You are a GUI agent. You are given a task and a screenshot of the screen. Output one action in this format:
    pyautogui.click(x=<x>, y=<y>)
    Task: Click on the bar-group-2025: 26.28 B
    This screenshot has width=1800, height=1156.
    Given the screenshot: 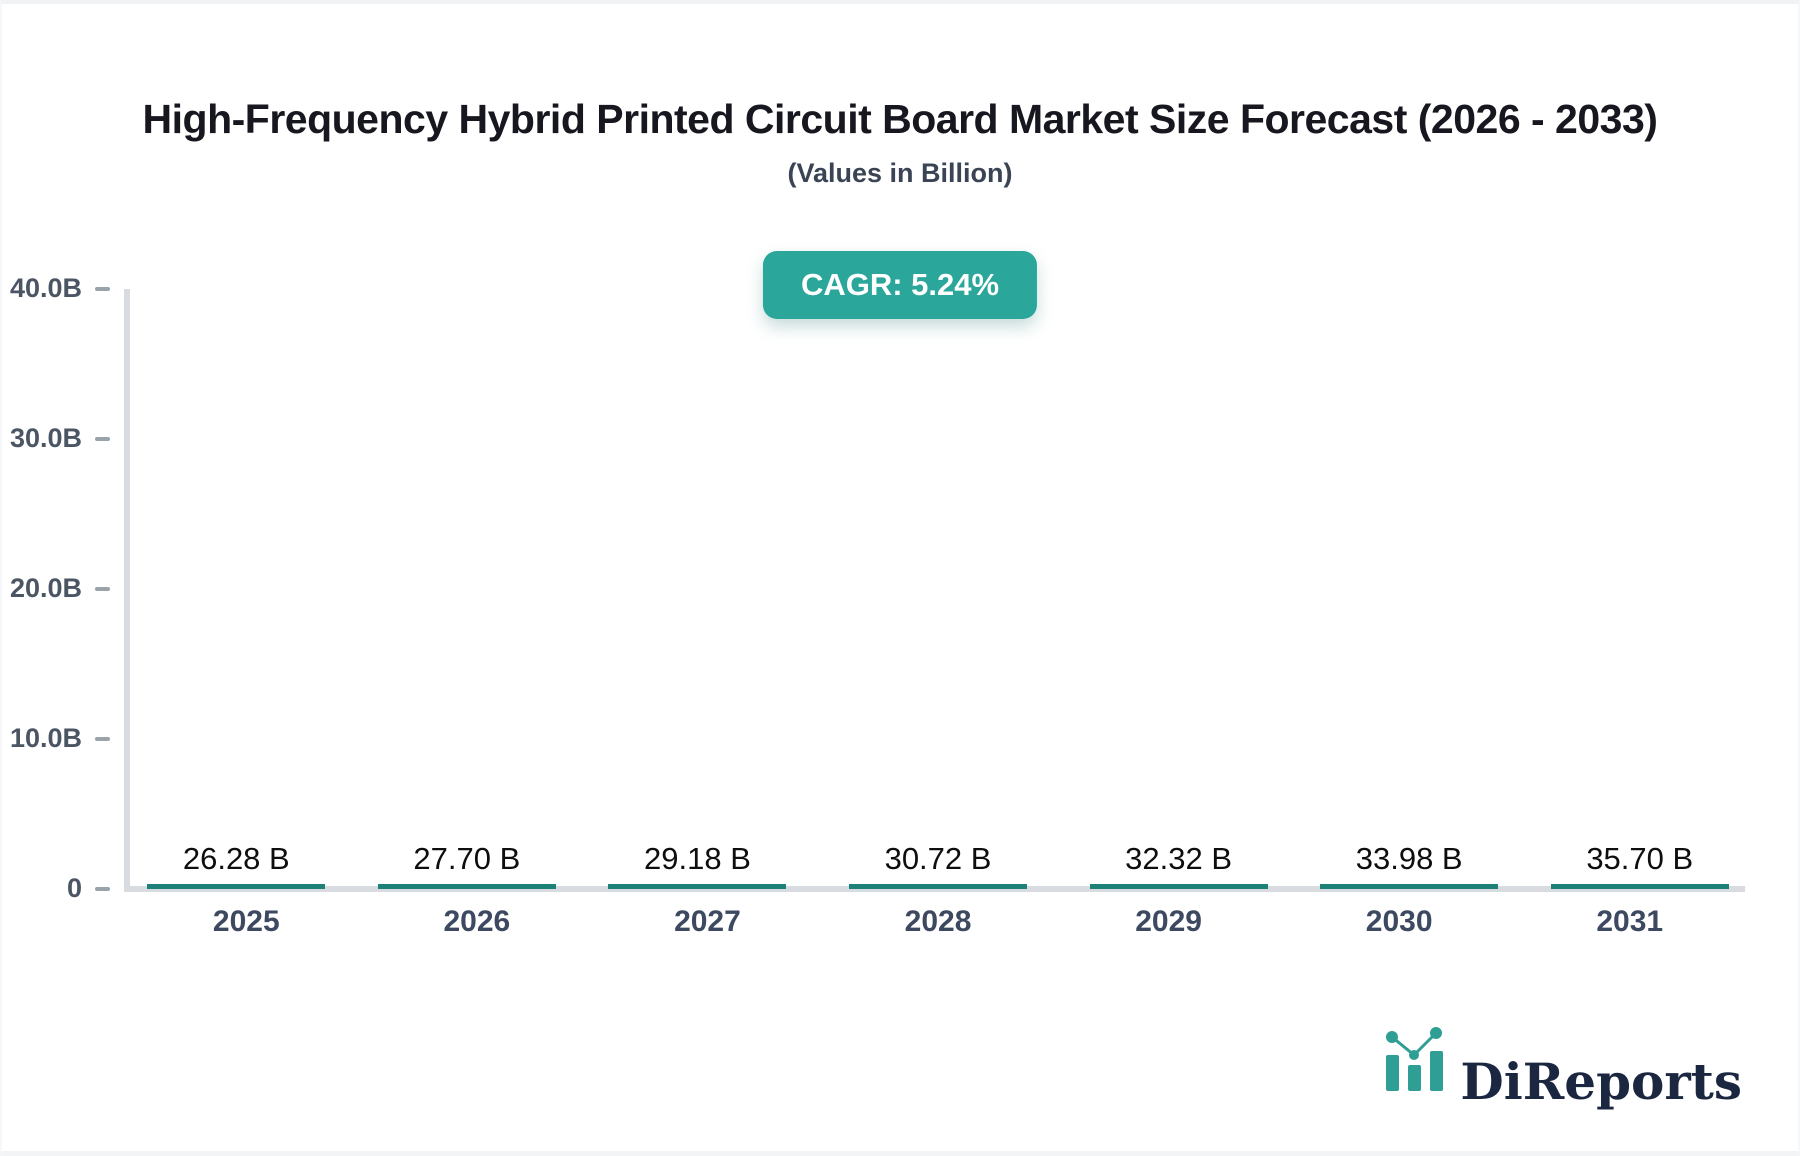 What is the action you would take?
    pyautogui.click(x=246, y=865)
    